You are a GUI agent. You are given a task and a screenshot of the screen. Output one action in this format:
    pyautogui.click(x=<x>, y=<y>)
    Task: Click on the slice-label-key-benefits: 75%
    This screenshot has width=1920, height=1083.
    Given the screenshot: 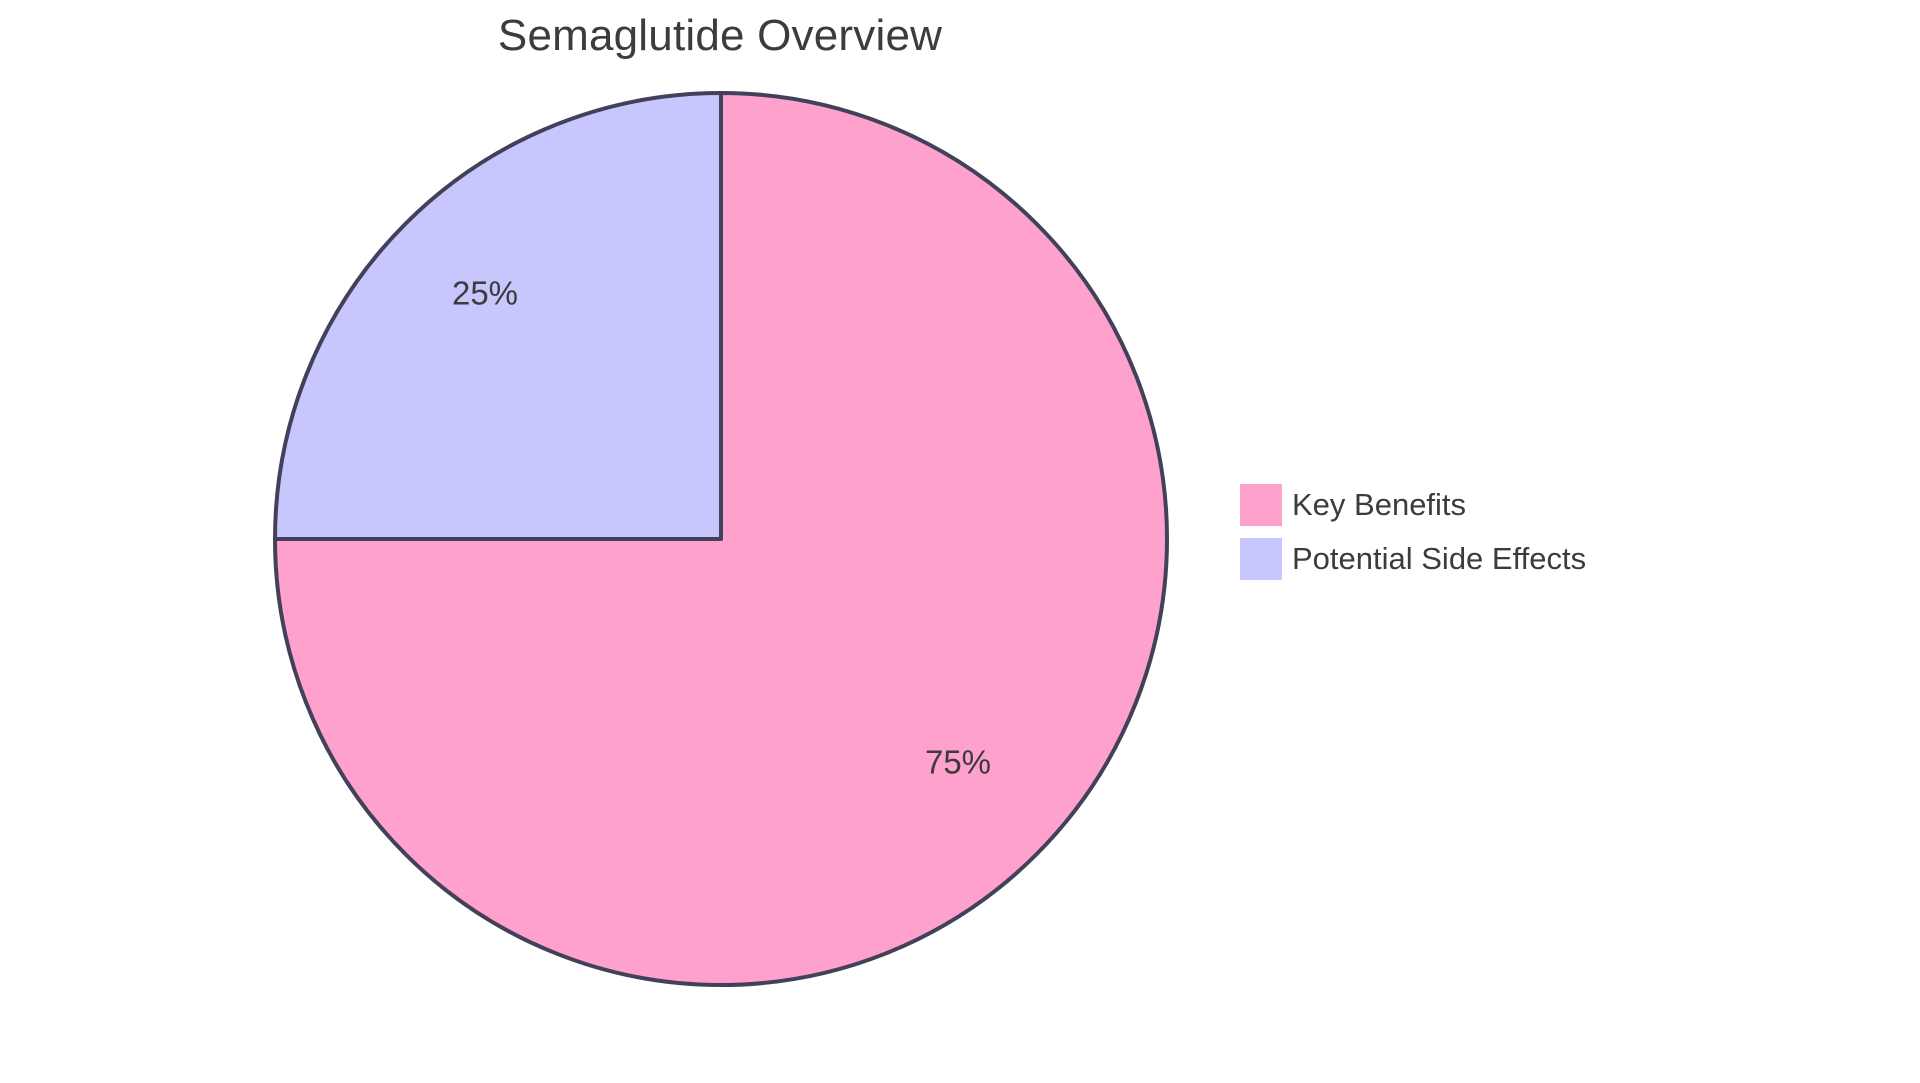 What is the action you would take?
    pyautogui.click(x=958, y=762)
    